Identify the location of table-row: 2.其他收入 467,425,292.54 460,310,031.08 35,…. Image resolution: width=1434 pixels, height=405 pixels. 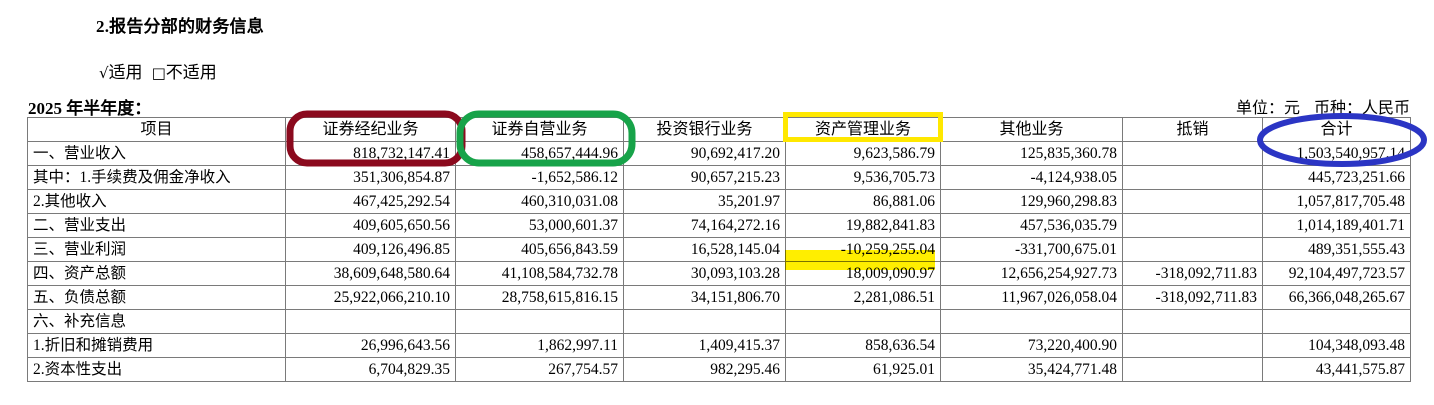
(719, 201).